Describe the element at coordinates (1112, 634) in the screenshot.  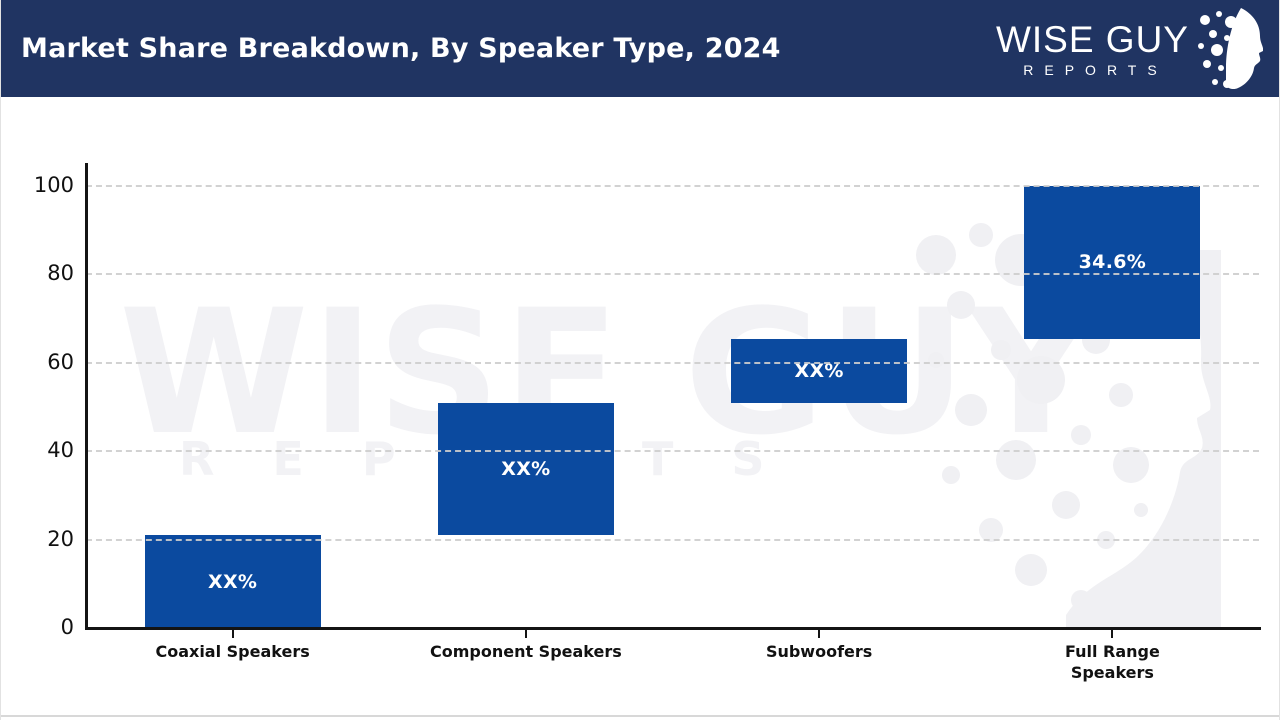
I see `xtick-full-range-speakers` at that location.